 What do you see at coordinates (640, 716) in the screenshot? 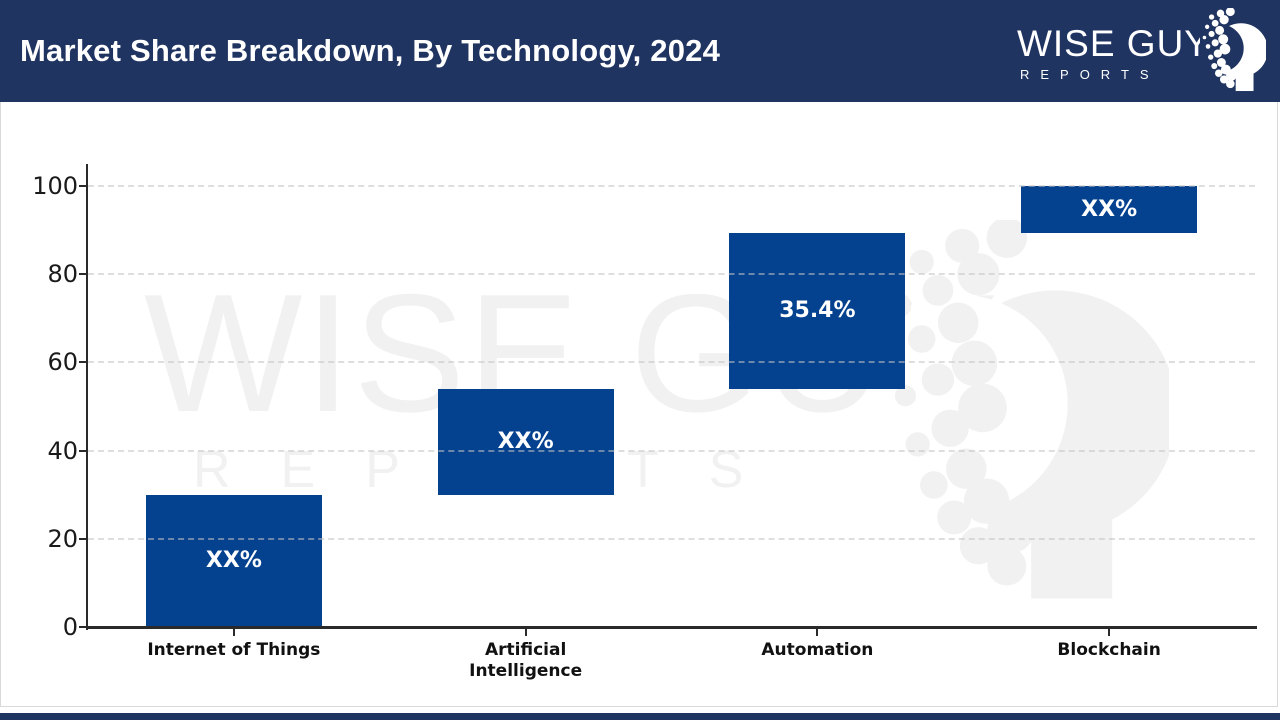
I see `footer-bar` at bounding box center [640, 716].